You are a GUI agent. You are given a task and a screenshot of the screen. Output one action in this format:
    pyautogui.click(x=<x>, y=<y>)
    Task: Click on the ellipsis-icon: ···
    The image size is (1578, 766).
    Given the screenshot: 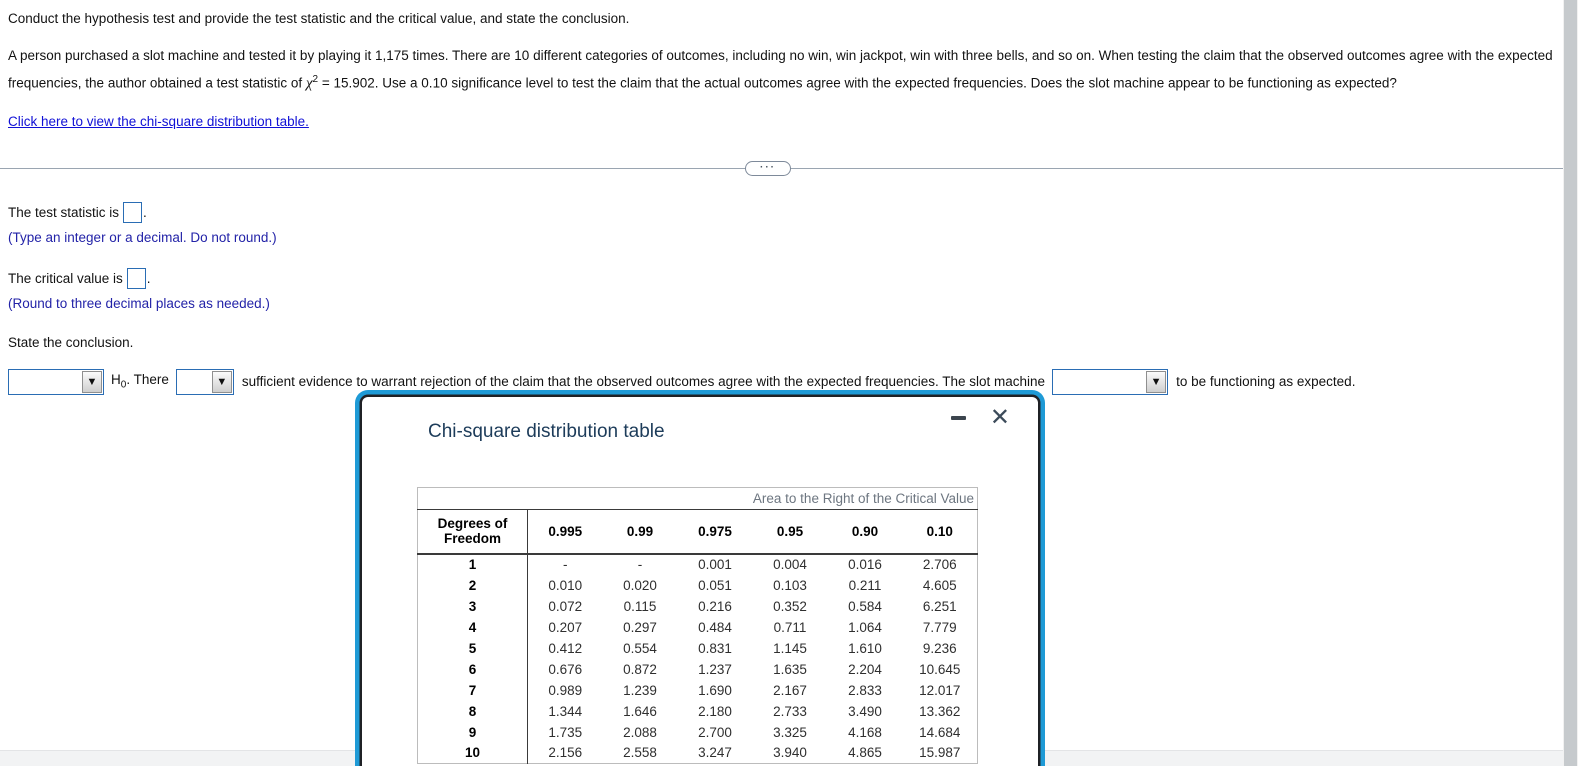 What is the action you would take?
    pyautogui.click(x=768, y=167)
    